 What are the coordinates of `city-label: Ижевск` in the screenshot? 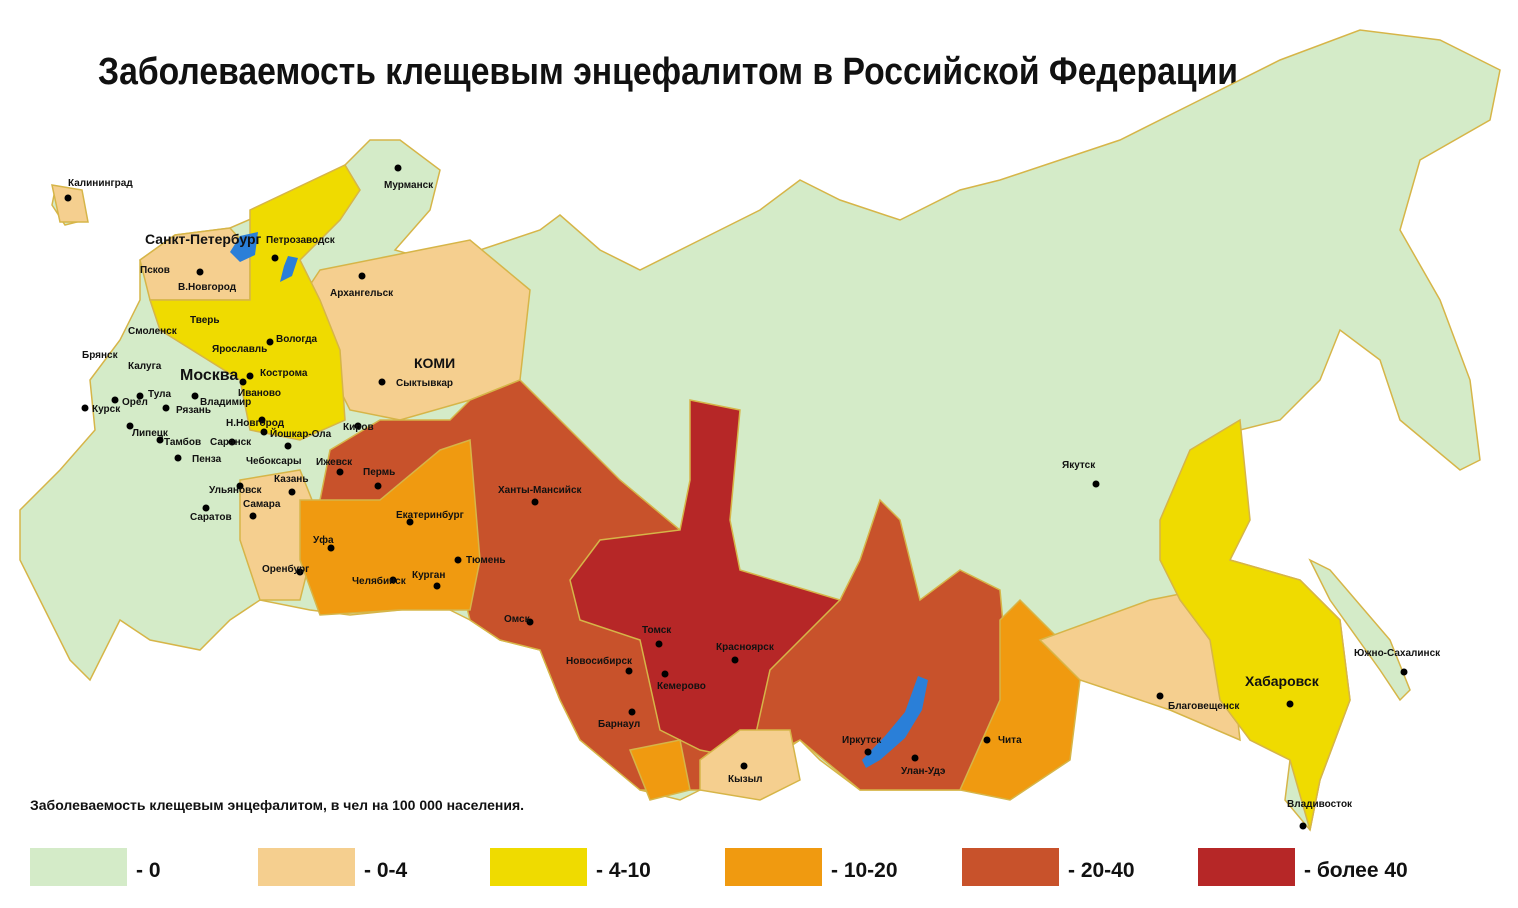 It's located at (334, 462).